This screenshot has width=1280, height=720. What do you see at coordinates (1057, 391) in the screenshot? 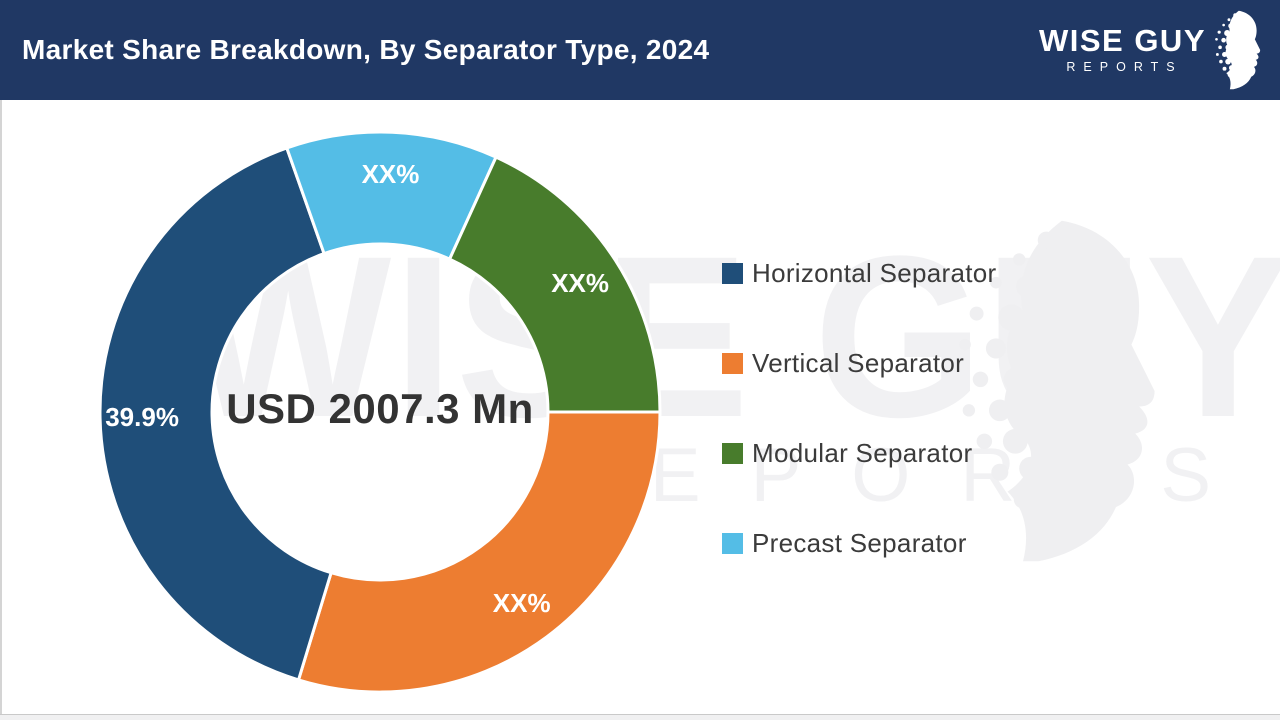
I see `wiseguy-face-watermark-icon` at bounding box center [1057, 391].